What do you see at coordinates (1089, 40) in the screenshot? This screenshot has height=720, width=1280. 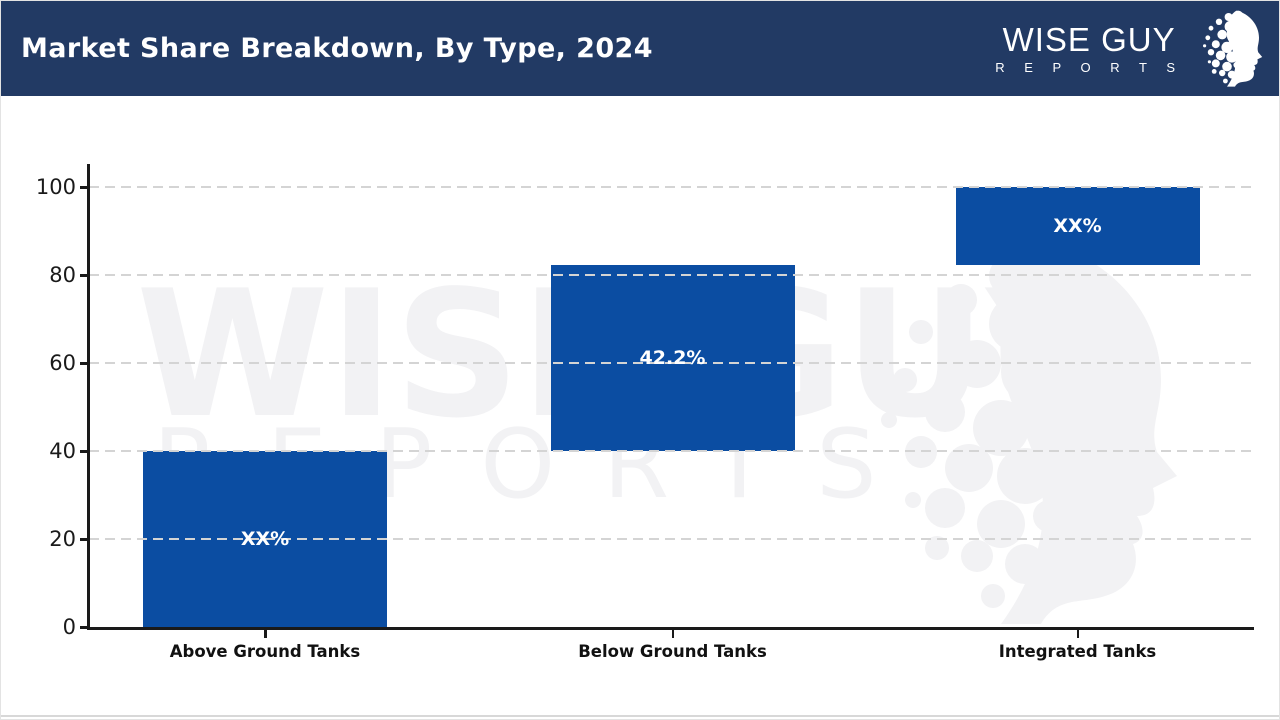 I see `brand-name: WISE GUY` at bounding box center [1089, 40].